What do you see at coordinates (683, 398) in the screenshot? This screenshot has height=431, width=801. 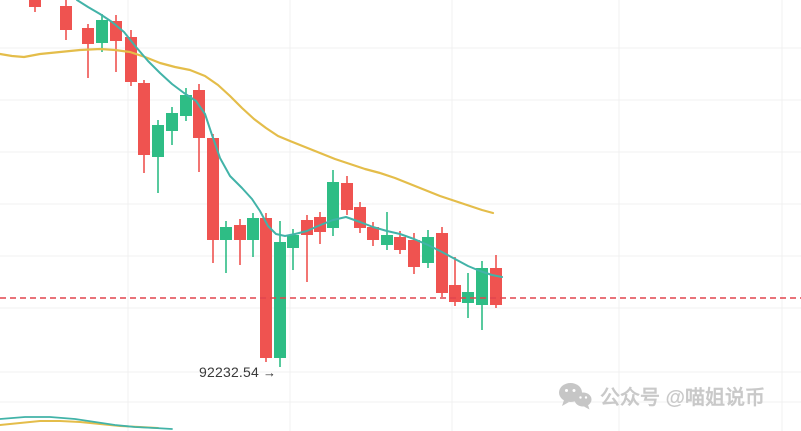 I see `watermark-text: 公众号 @喵姐说币` at bounding box center [683, 398].